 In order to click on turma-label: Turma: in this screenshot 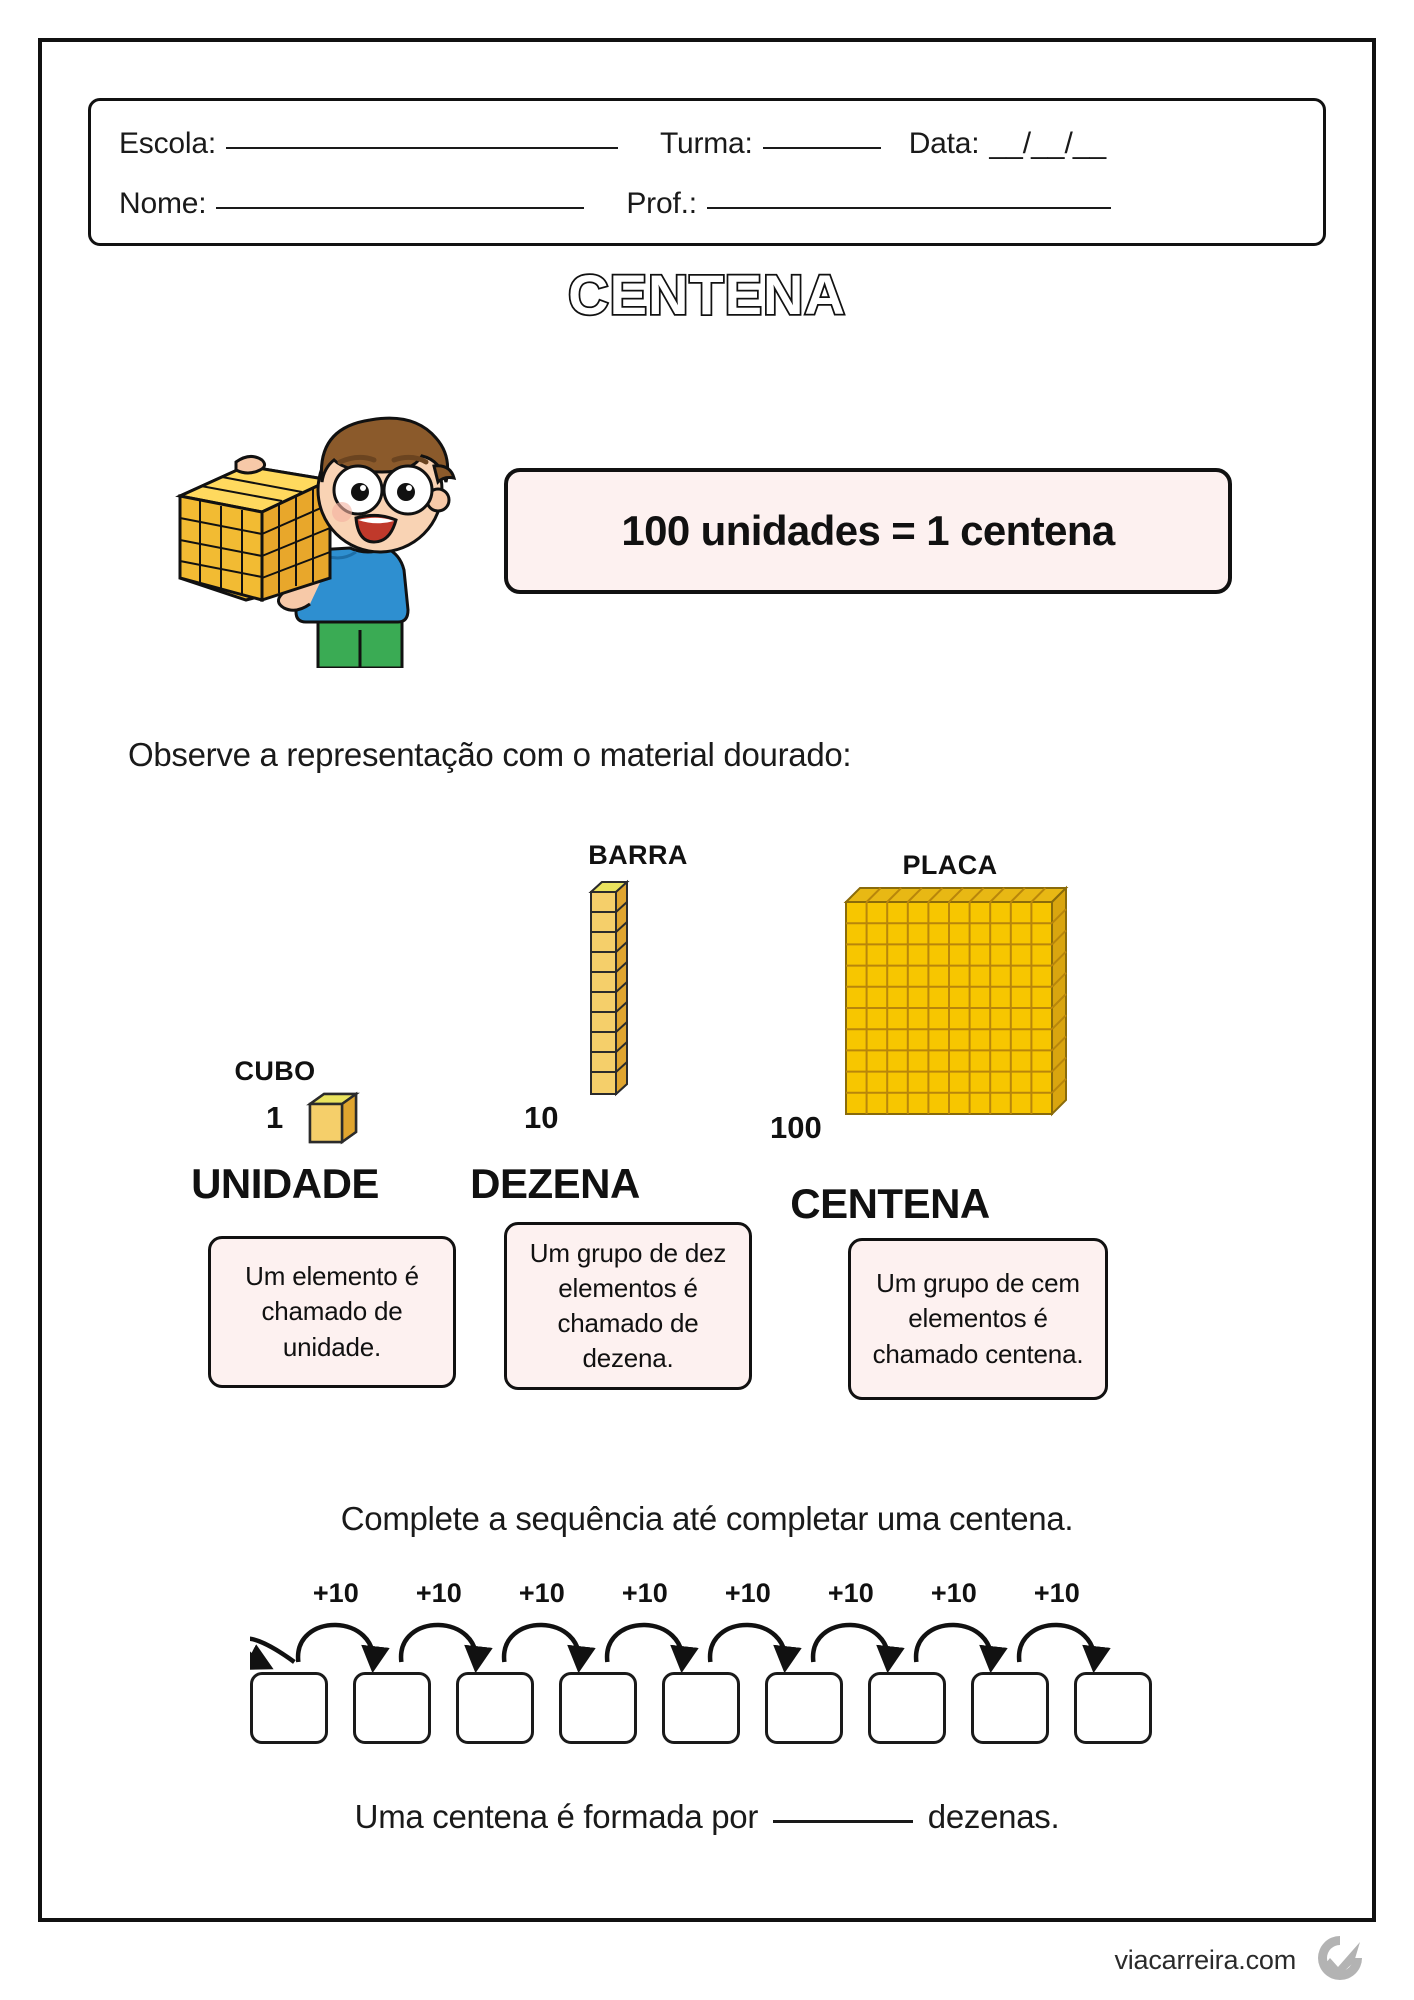, I will do `click(706, 143)`.